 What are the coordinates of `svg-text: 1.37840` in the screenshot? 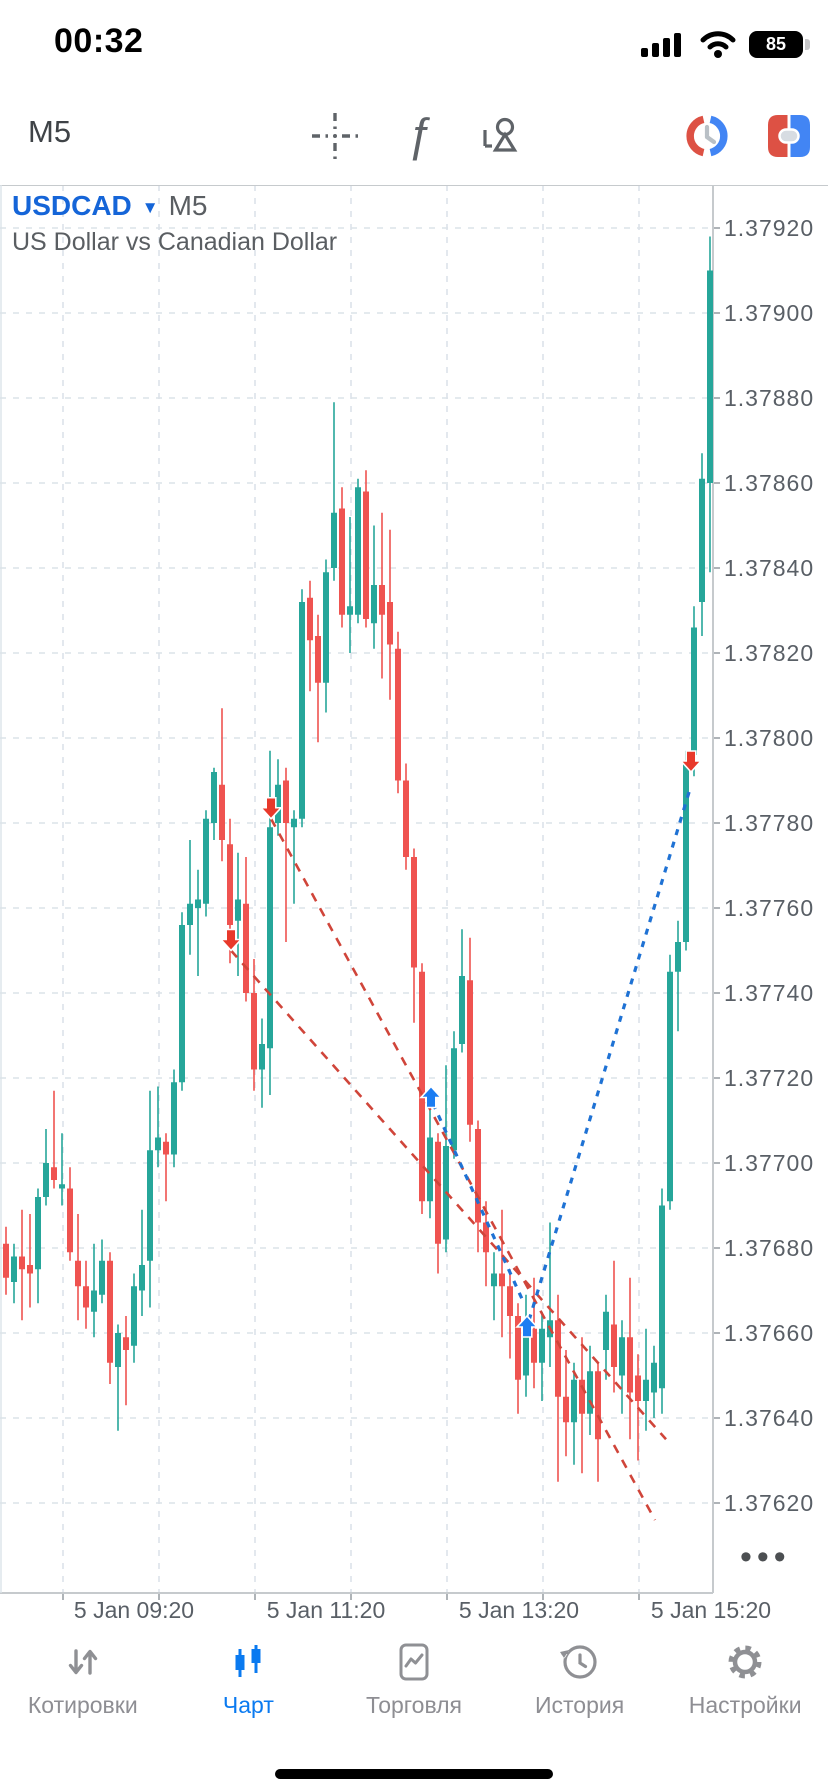 It's located at (769, 568).